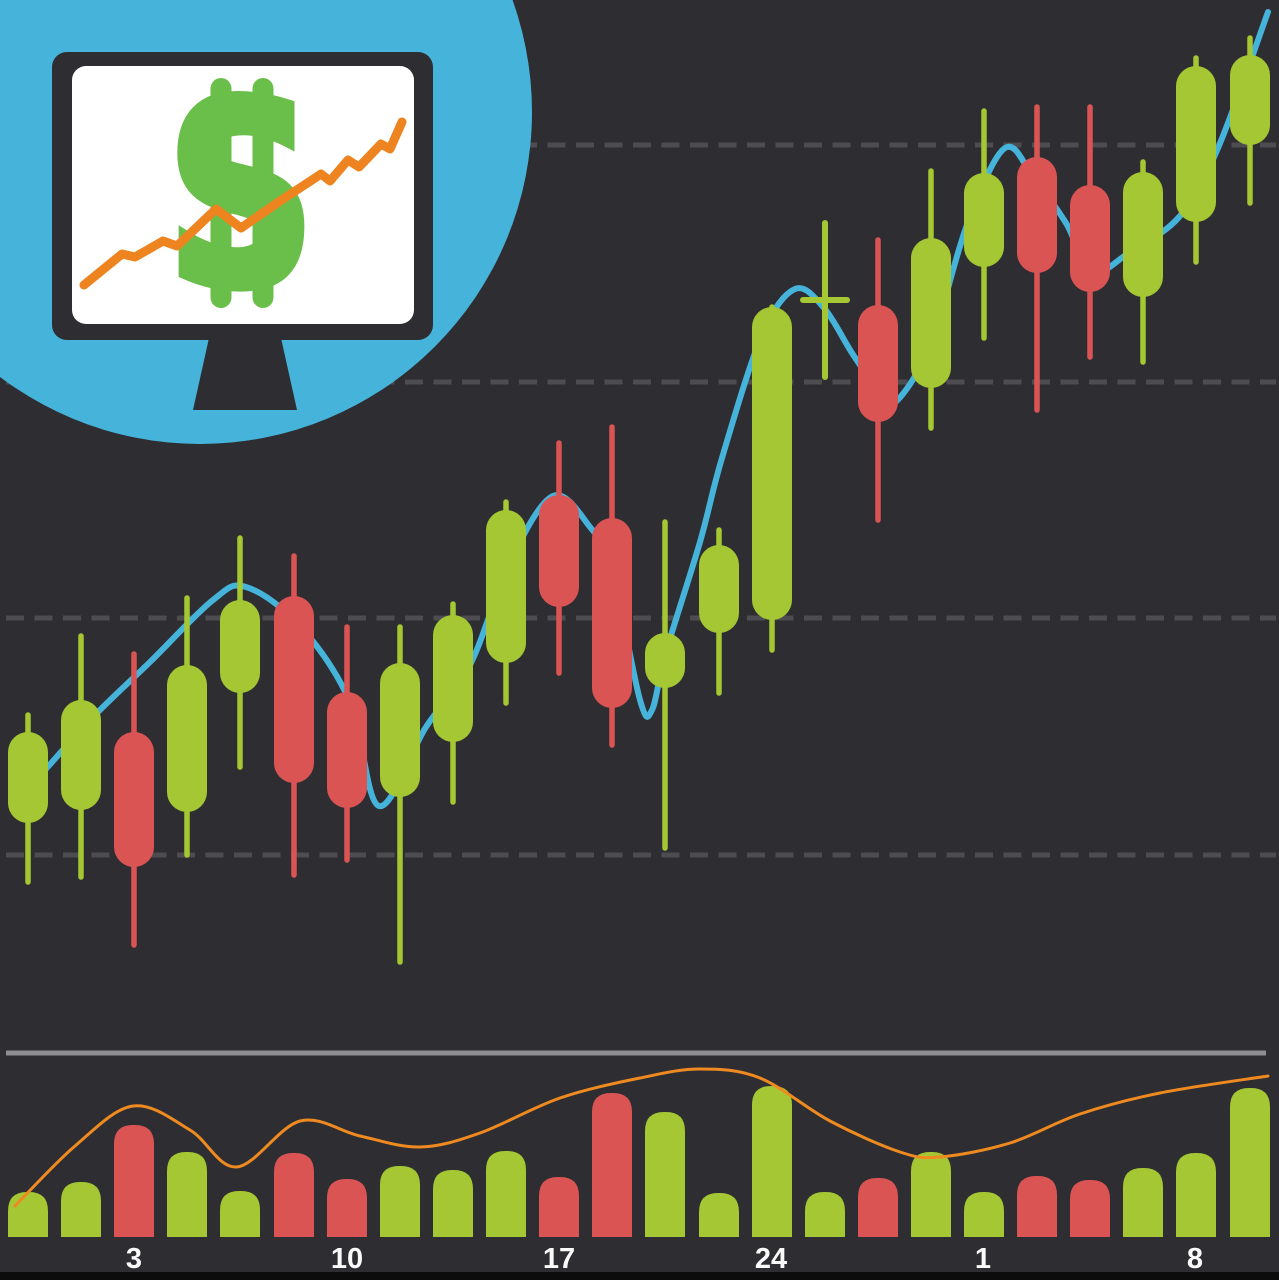  Describe the element at coordinates (347, 1259) in the screenshot. I see `x-axis-label-10: 10` at that location.